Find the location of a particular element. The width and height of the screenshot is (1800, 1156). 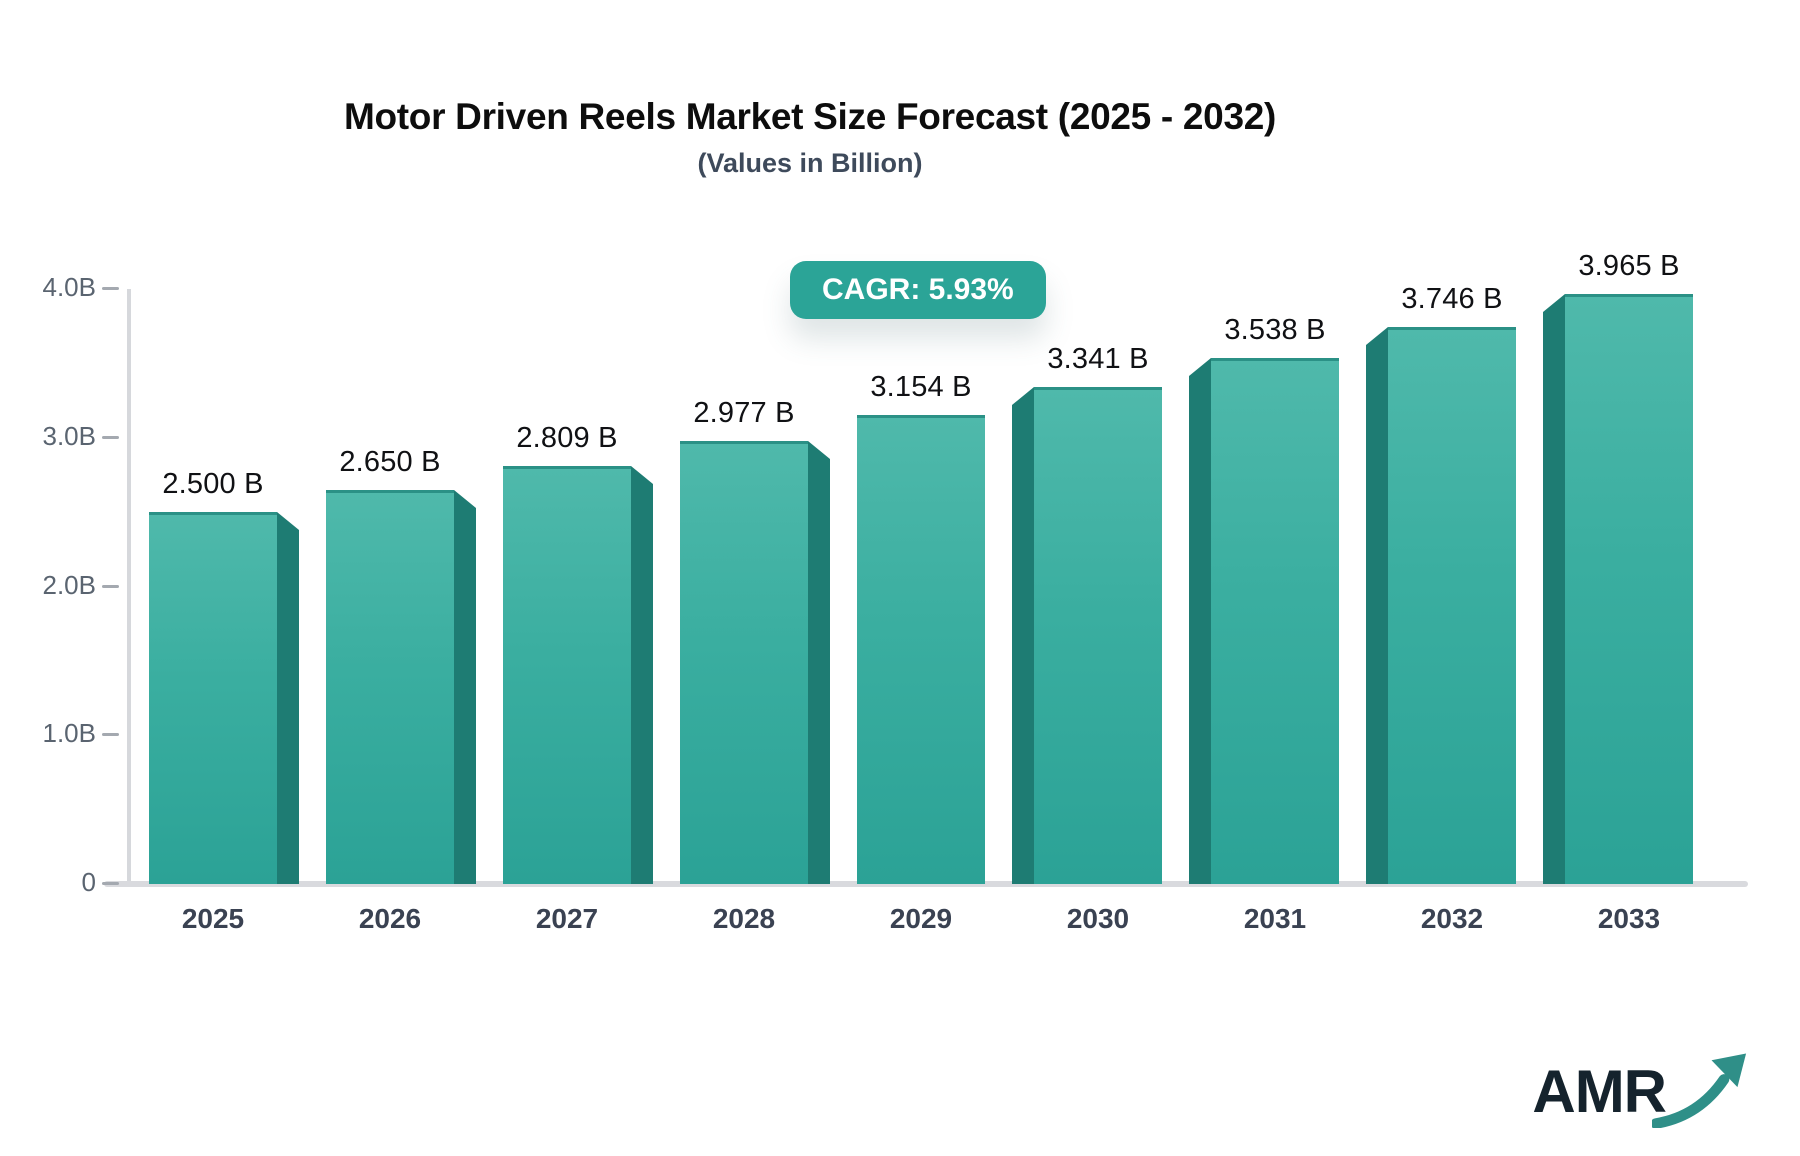

x-axis-baseline is located at coordinates (926, 884).